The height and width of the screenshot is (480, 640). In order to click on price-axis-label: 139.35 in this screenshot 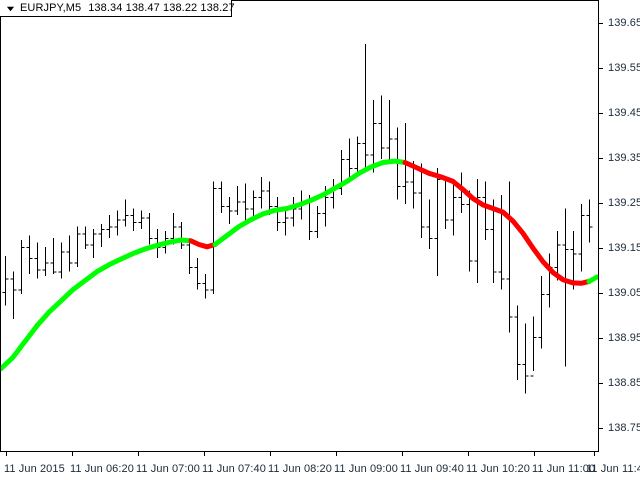, I will do `click(624, 157)`.